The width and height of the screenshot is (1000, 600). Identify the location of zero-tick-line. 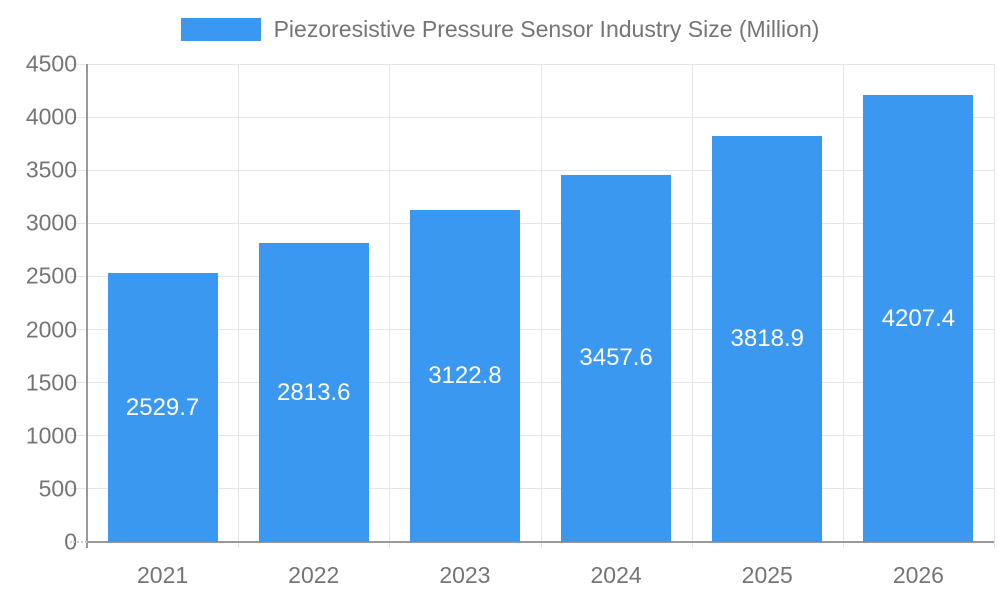
(78, 542).